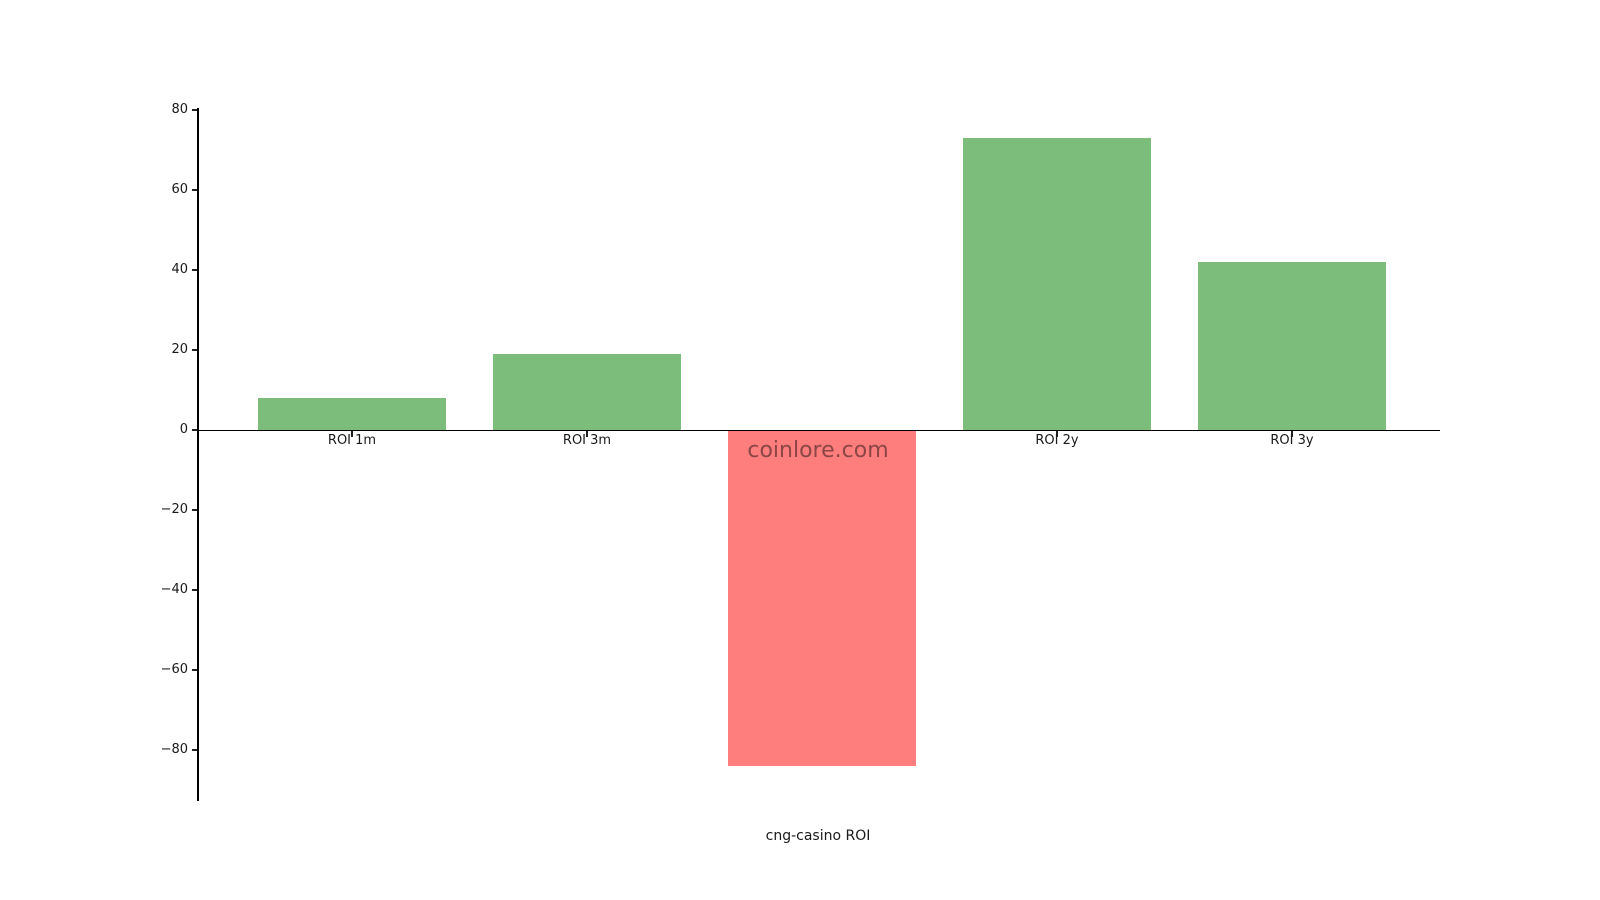  I want to click on y-tick-label: −60, so click(174, 669).